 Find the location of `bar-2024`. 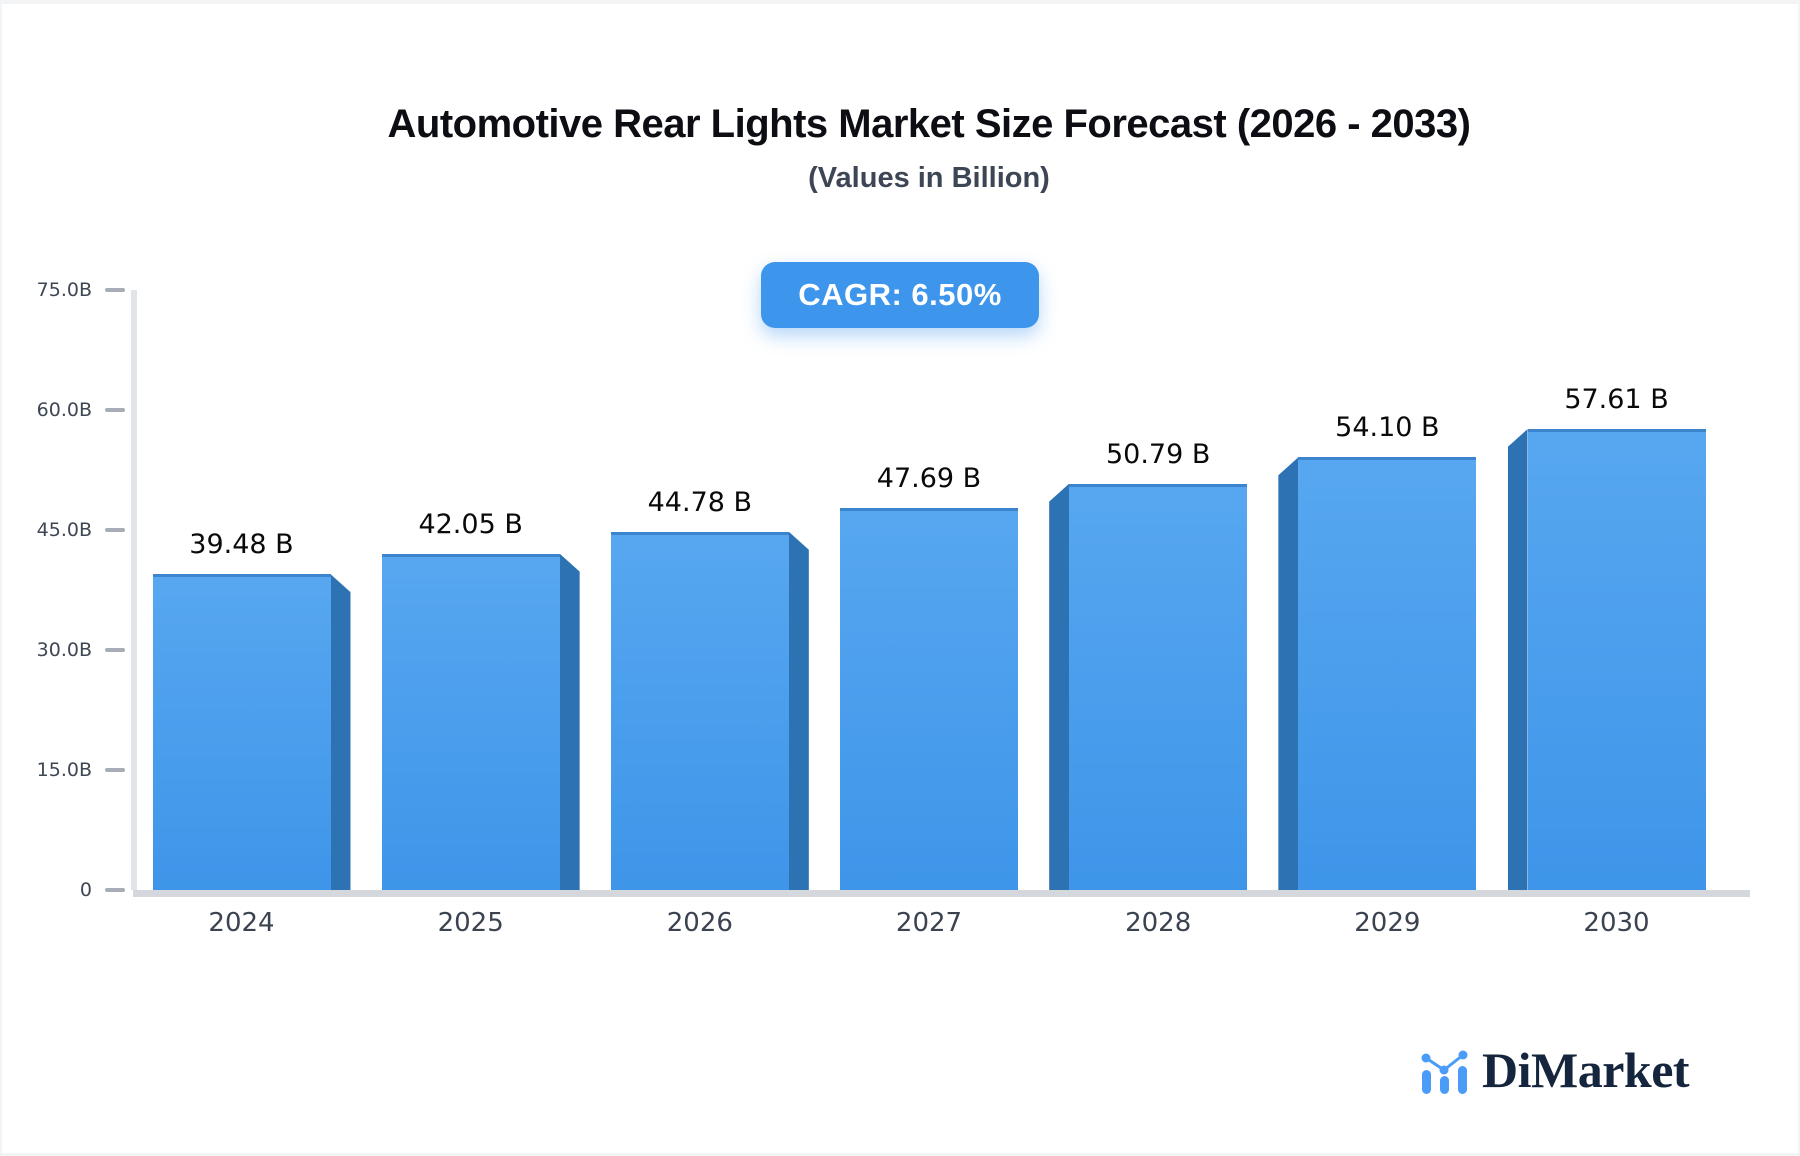

bar-2024 is located at coordinates (241, 732).